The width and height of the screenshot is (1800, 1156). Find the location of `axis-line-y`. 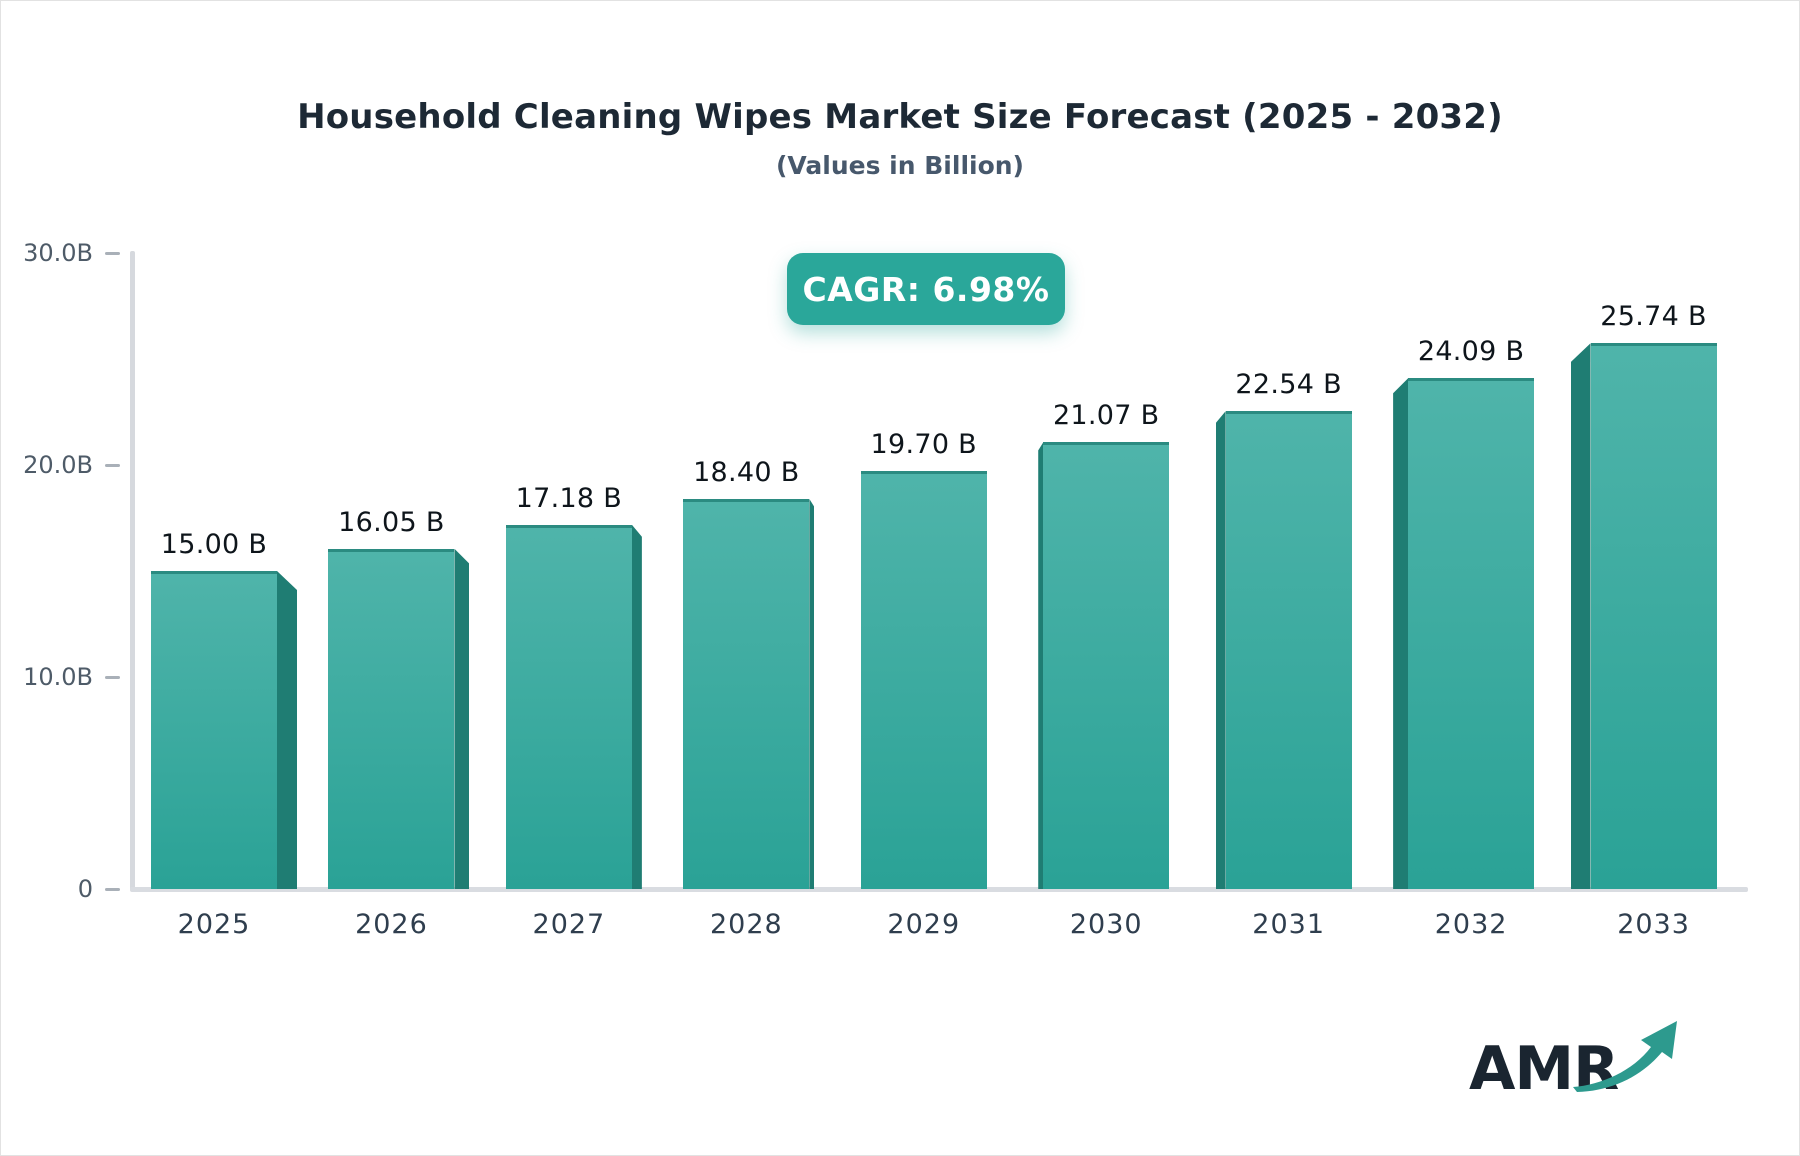

axis-line-y is located at coordinates (132, 571).